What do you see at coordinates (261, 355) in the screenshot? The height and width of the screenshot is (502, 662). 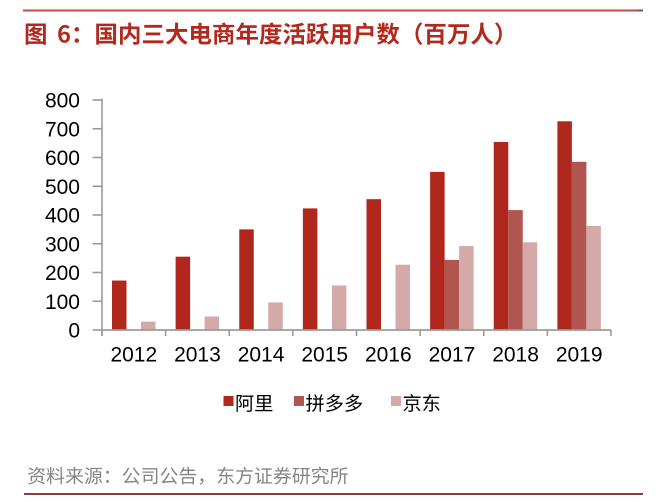 I see `svg-text: 2014` at bounding box center [261, 355].